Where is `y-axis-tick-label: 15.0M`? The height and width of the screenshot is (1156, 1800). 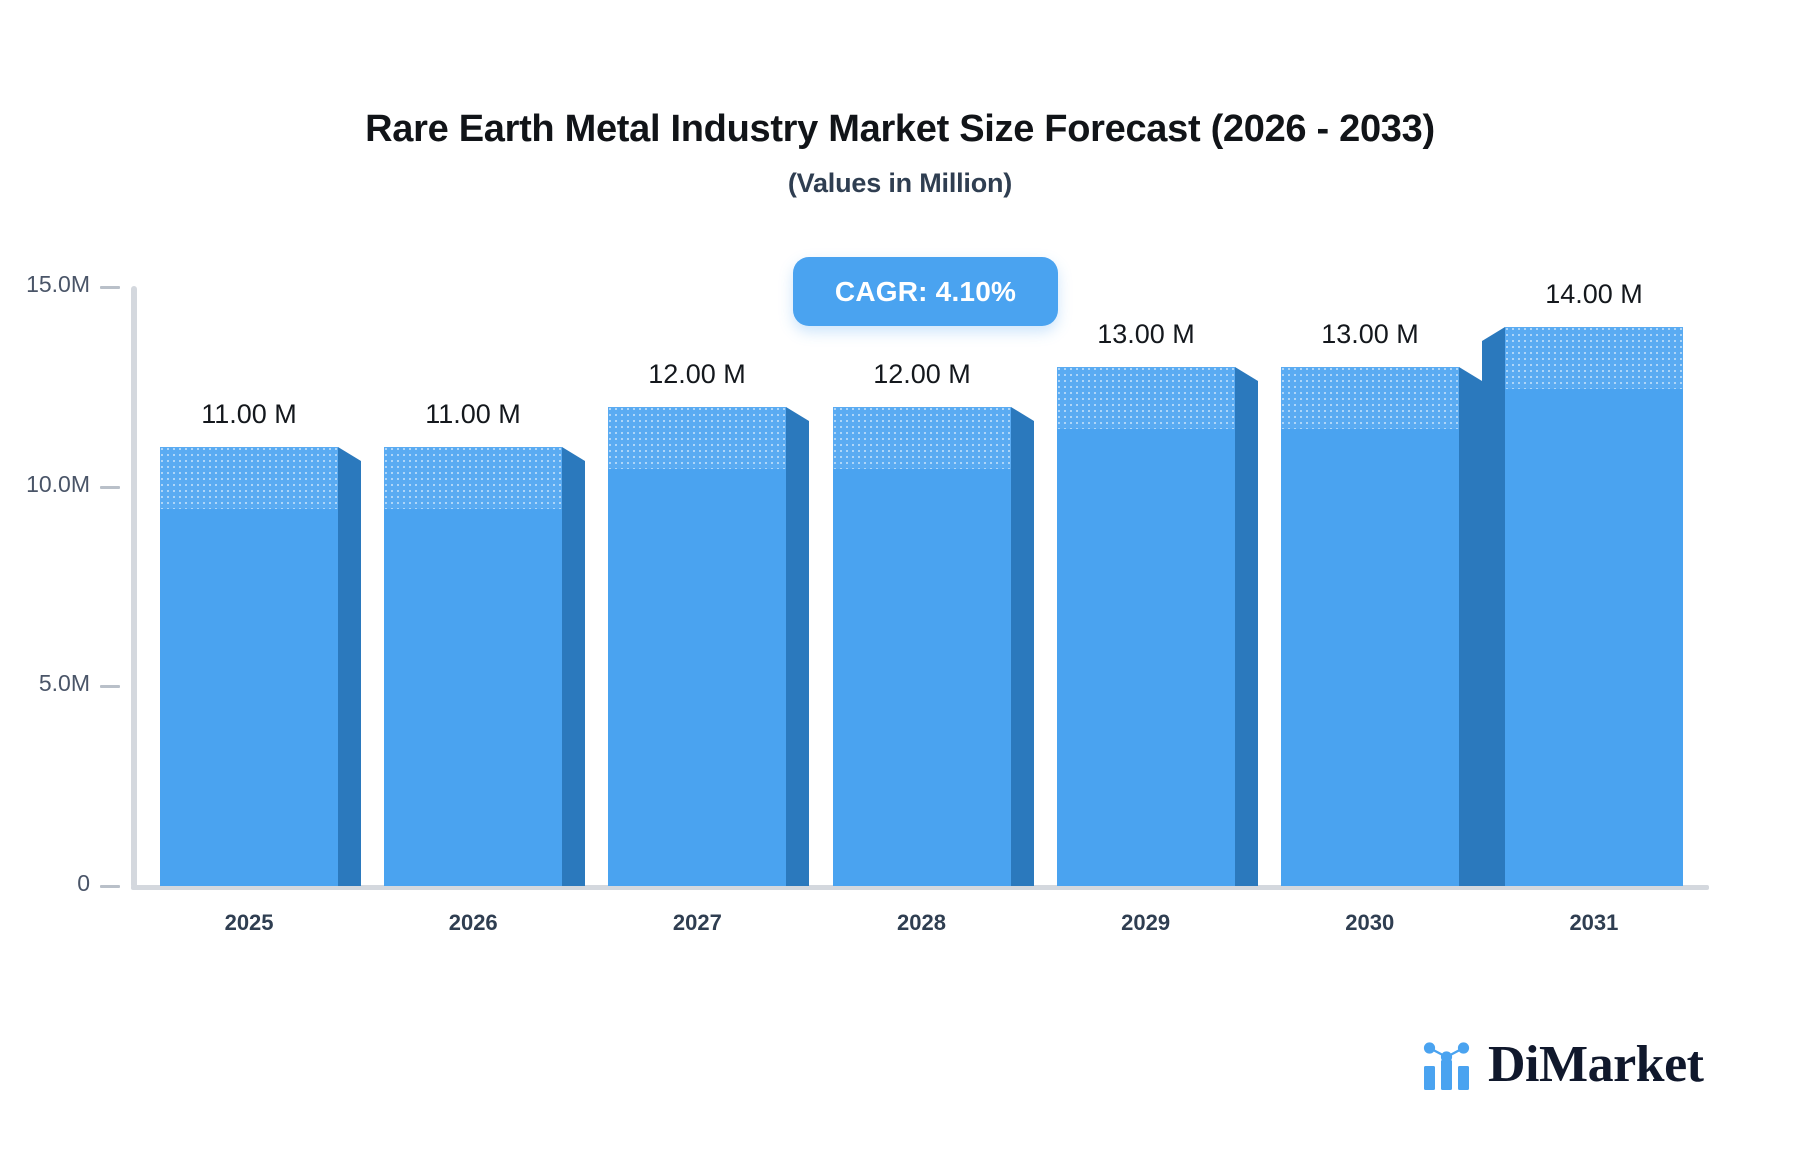 y-axis-tick-label: 15.0M is located at coordinates (58, 284).